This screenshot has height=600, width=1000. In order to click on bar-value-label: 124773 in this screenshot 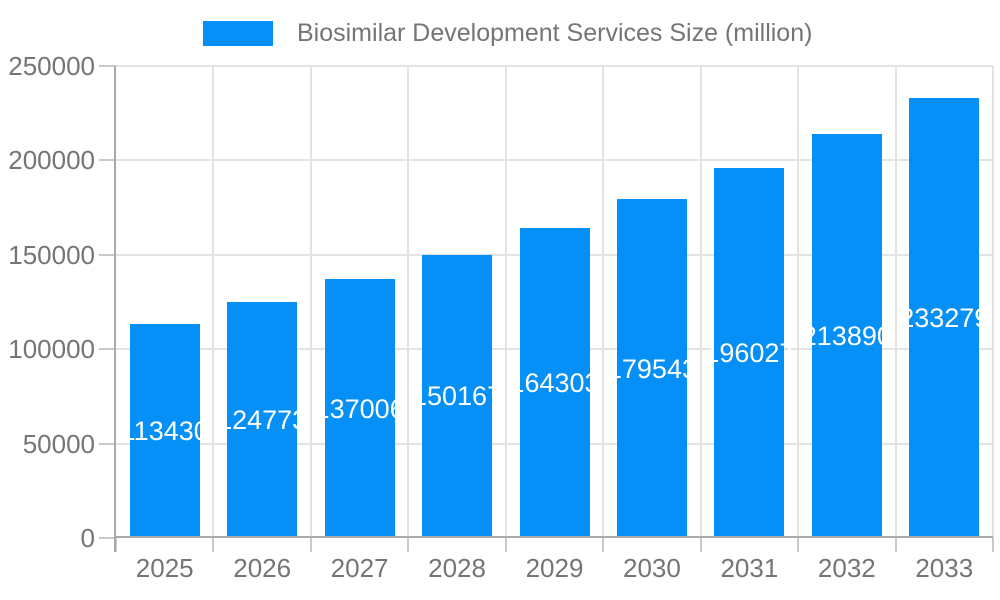, I will do `click(262, 420)`.